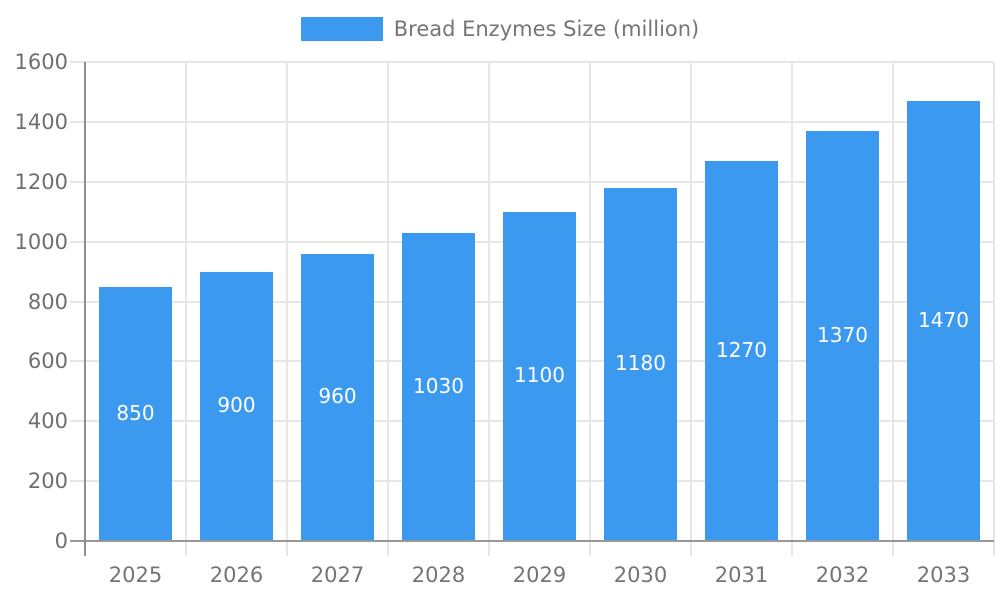 This screenshot has width=1000, height=600. I want to click on legend-label: Bread Enzymes Size (million), so click(546, 29).